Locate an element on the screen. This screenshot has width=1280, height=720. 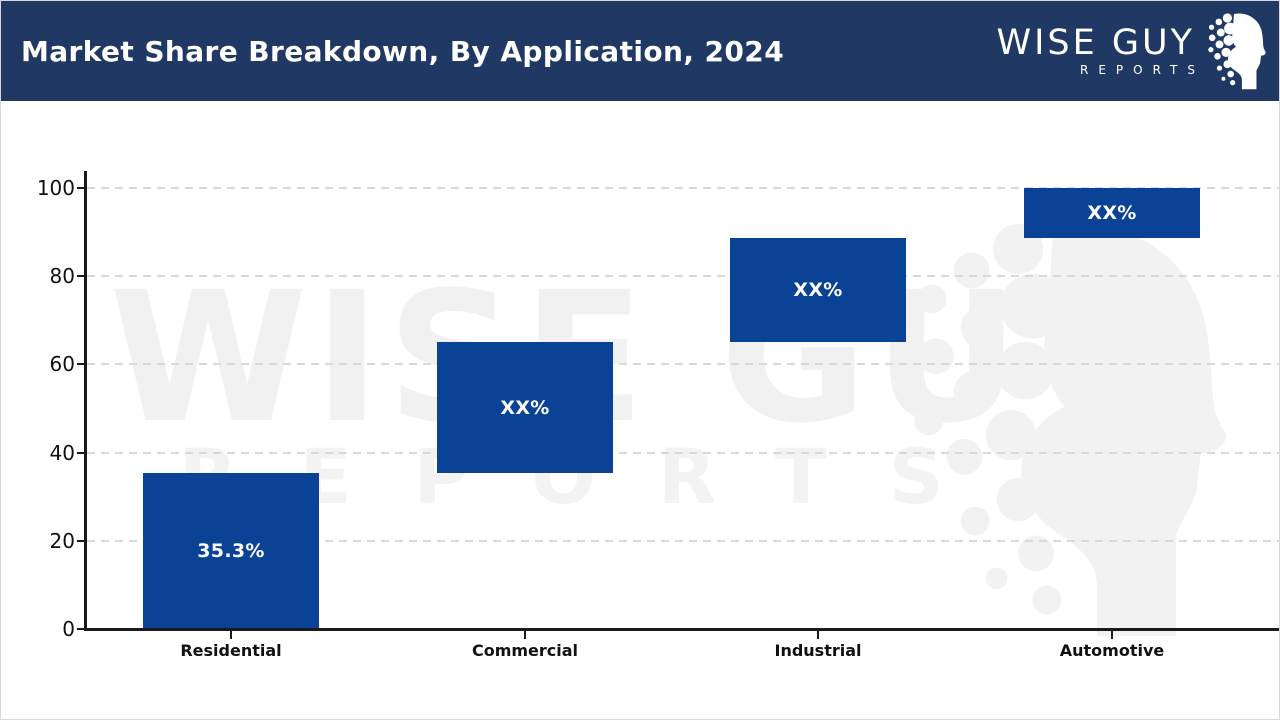
y-tick-label-100: 100 is located at coordinates (55, 188).